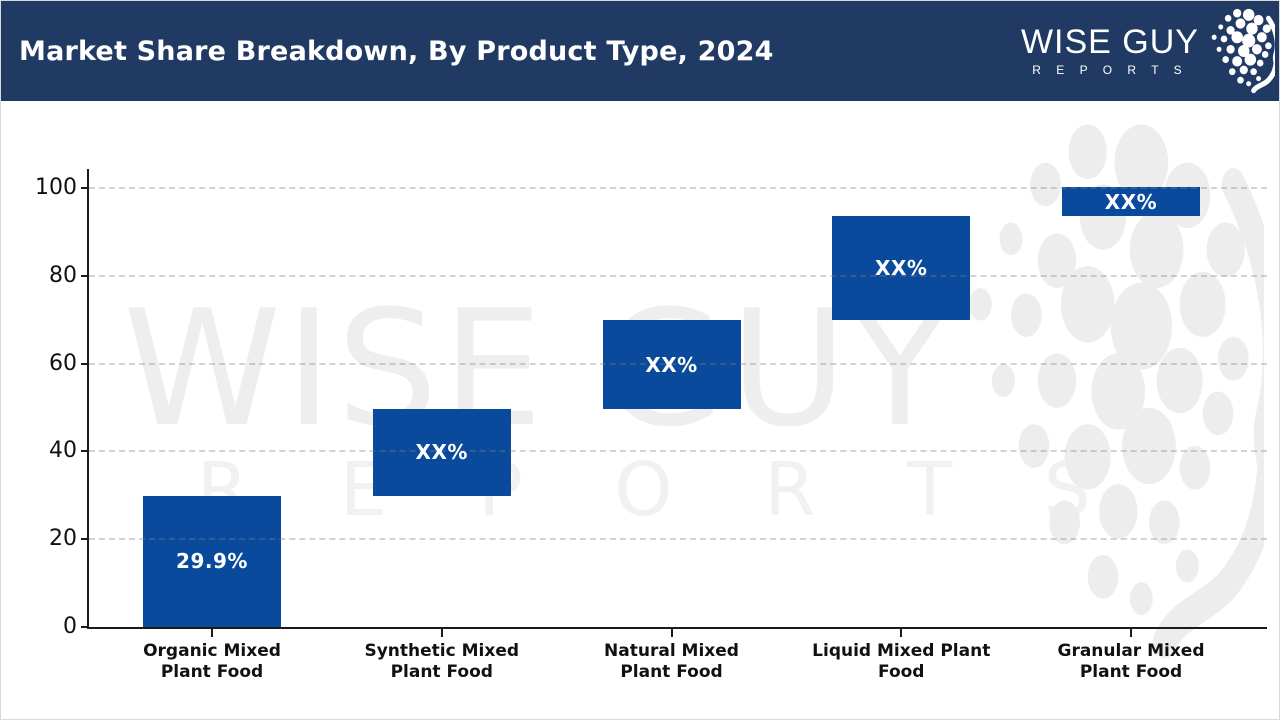 The width and height of the screenshot is (1280, 720). What do you see at coordinates (63, 539) in the screenshot?
I see `y-tick-label: 20` at bounding box center [63, 539].